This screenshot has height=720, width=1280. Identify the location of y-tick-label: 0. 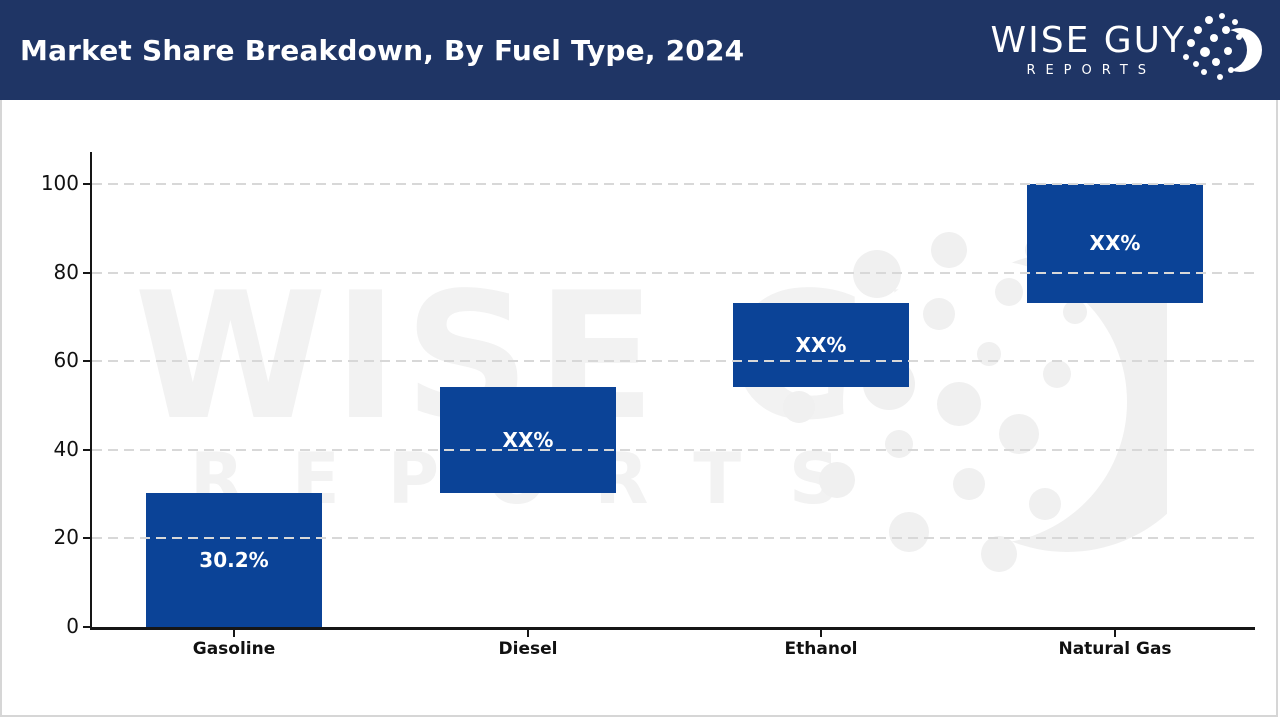
(72, 626).